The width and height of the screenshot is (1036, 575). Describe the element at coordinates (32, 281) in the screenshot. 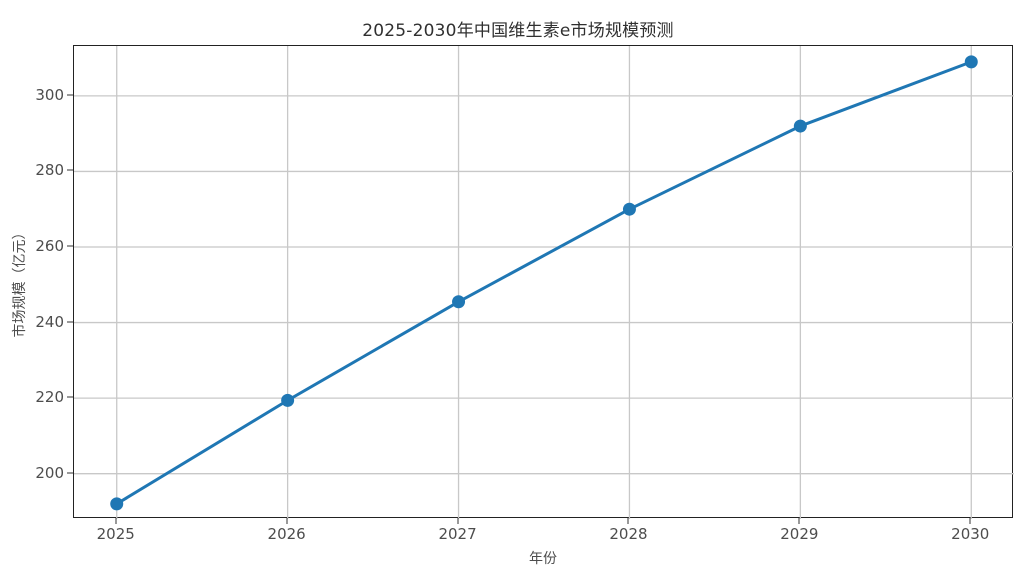

I see `y-axis-tick-labels: 200 220 240 260 280 300` at that location.